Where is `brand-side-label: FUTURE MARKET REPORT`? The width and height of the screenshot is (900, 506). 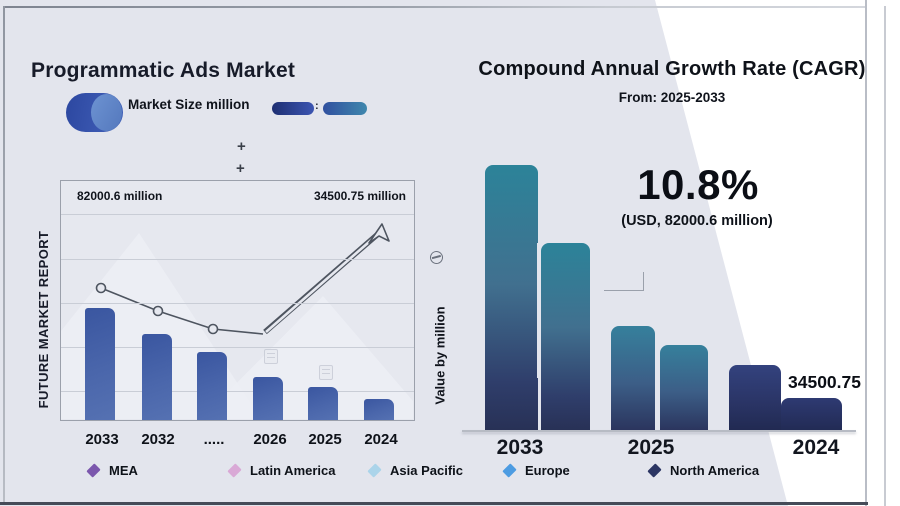
brand-side-label: FUTURE MARKET REPORT is located at coordinates (43, 319).